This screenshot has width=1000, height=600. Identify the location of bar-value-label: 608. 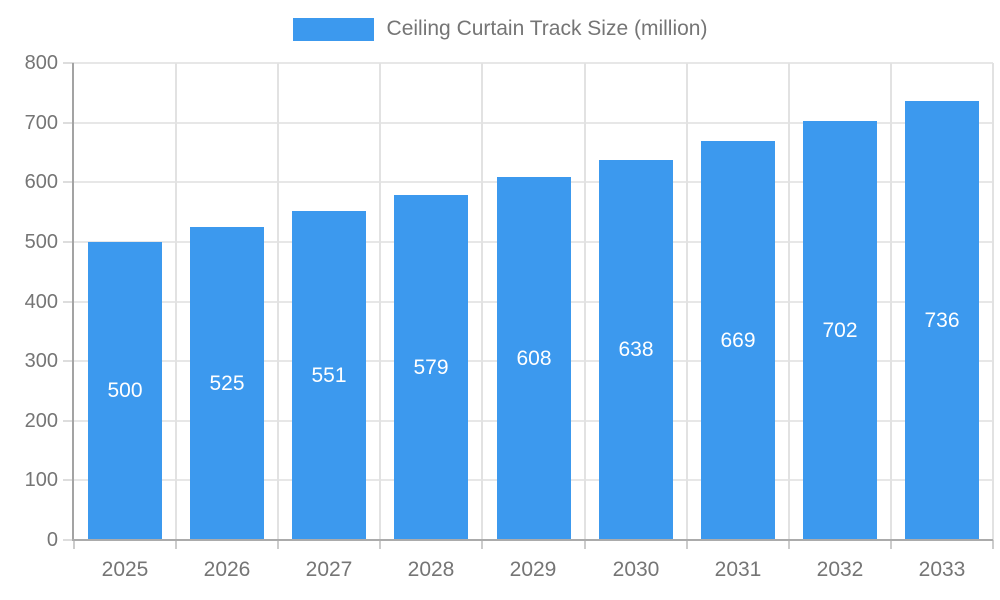
(534, 358).